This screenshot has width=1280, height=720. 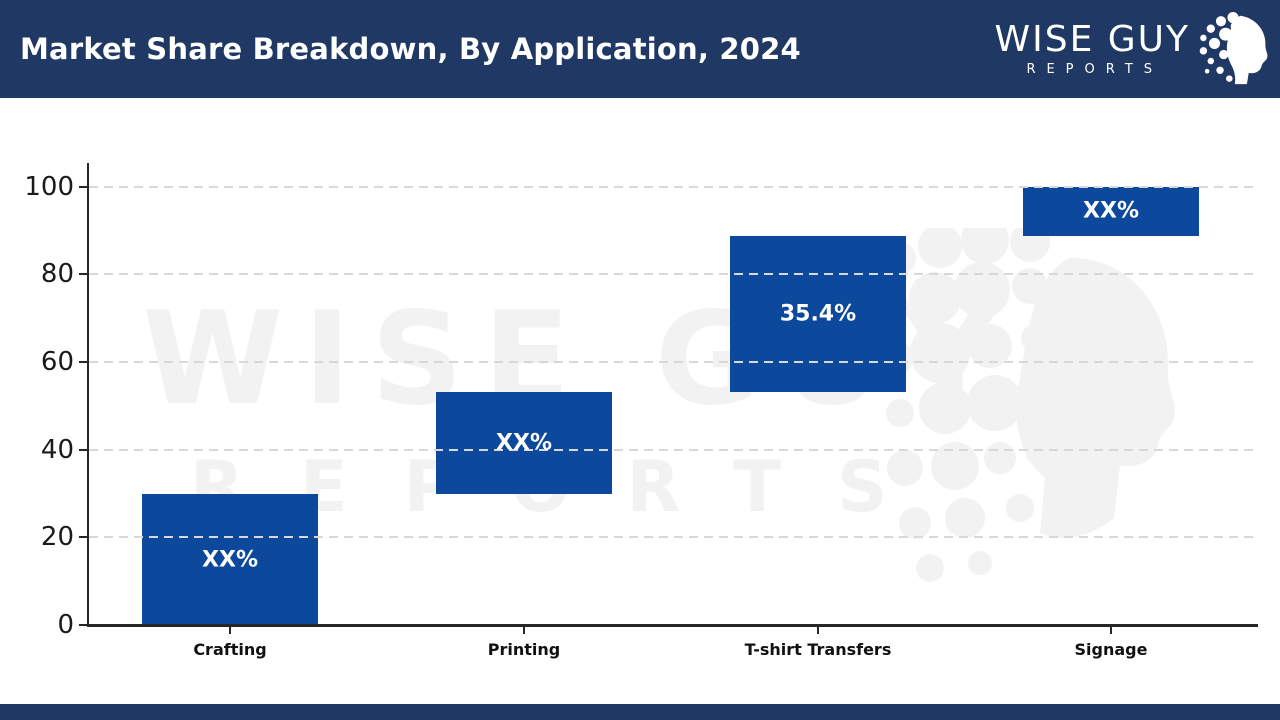 What do you see at coordinates (57, 274) in the screenshot?
I see `y-tick-label: 80` at bounding box center [57, 274].